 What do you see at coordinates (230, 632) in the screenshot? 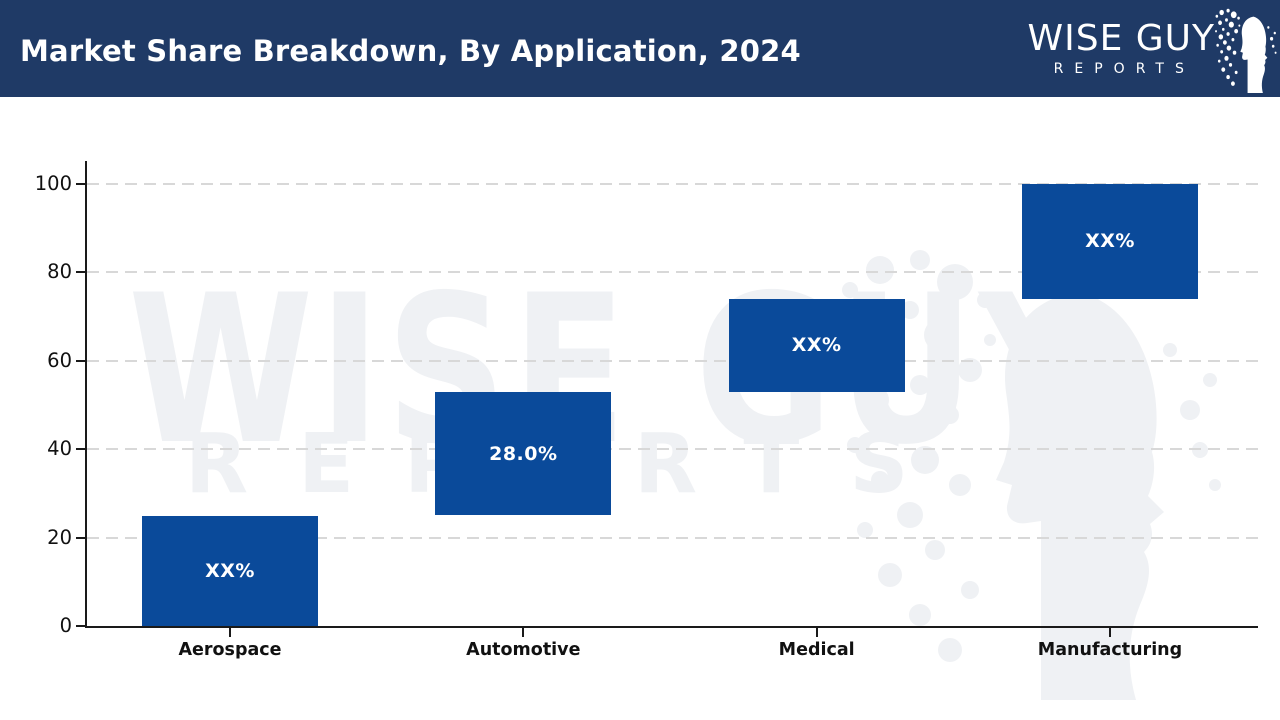
I see `x-tick-aerospace` at bounding box center [230, 632].